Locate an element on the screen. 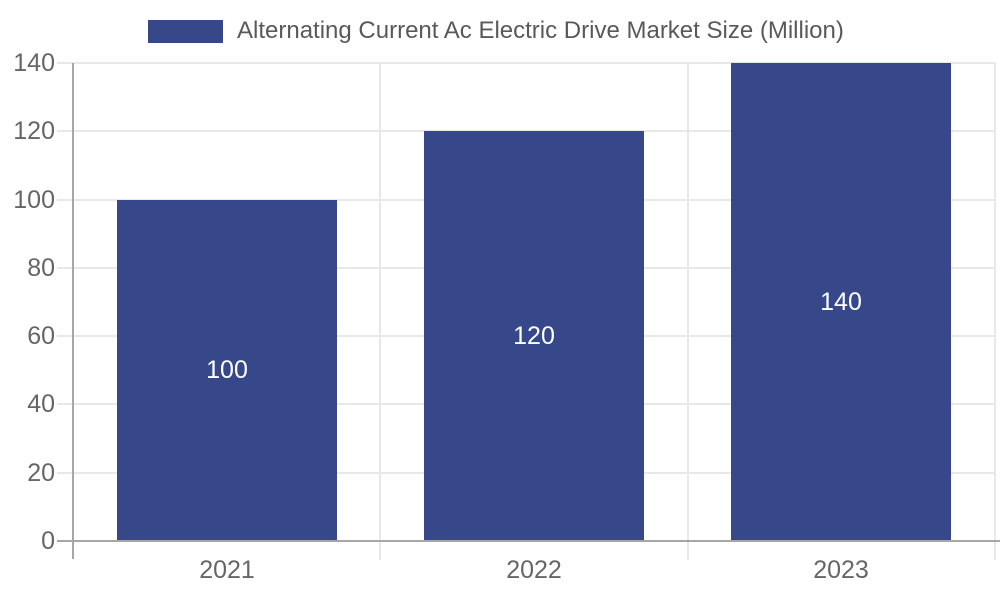 This screenshot has width=1000, height=600. y-tick-label: 120 is located at coordinates (34, 131).